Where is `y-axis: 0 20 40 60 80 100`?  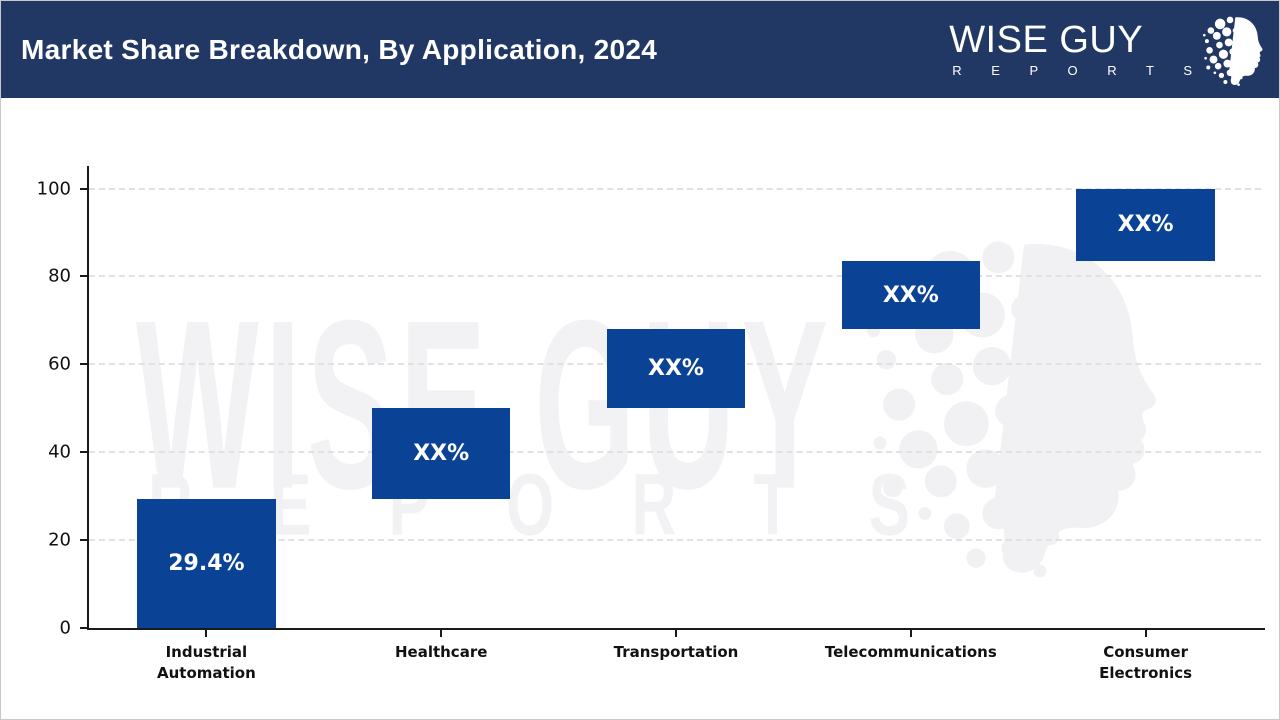
y-axis: 0 20 40 60 80 100 is located at coordinates (44, 405).